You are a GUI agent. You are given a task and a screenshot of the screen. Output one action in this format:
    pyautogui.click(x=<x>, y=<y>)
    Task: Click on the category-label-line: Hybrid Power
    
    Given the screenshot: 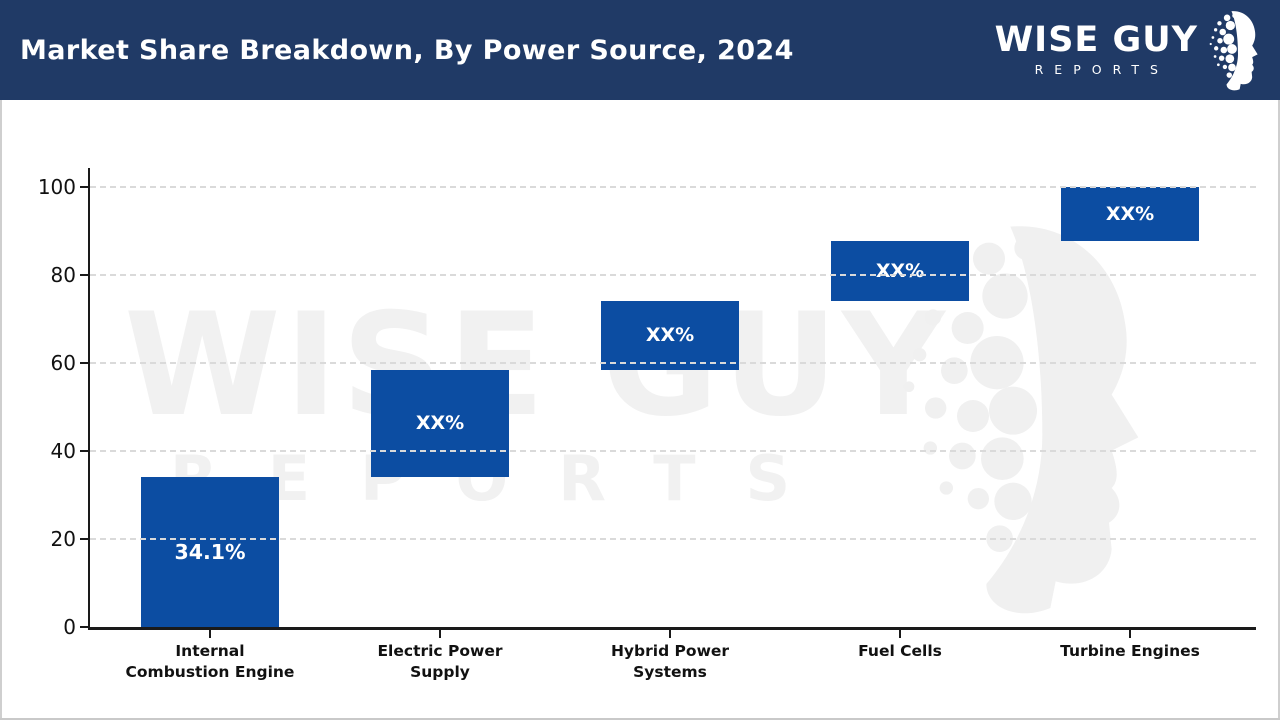 What is the action you would take?
    pyautogui.click(x=670, y=651)
    